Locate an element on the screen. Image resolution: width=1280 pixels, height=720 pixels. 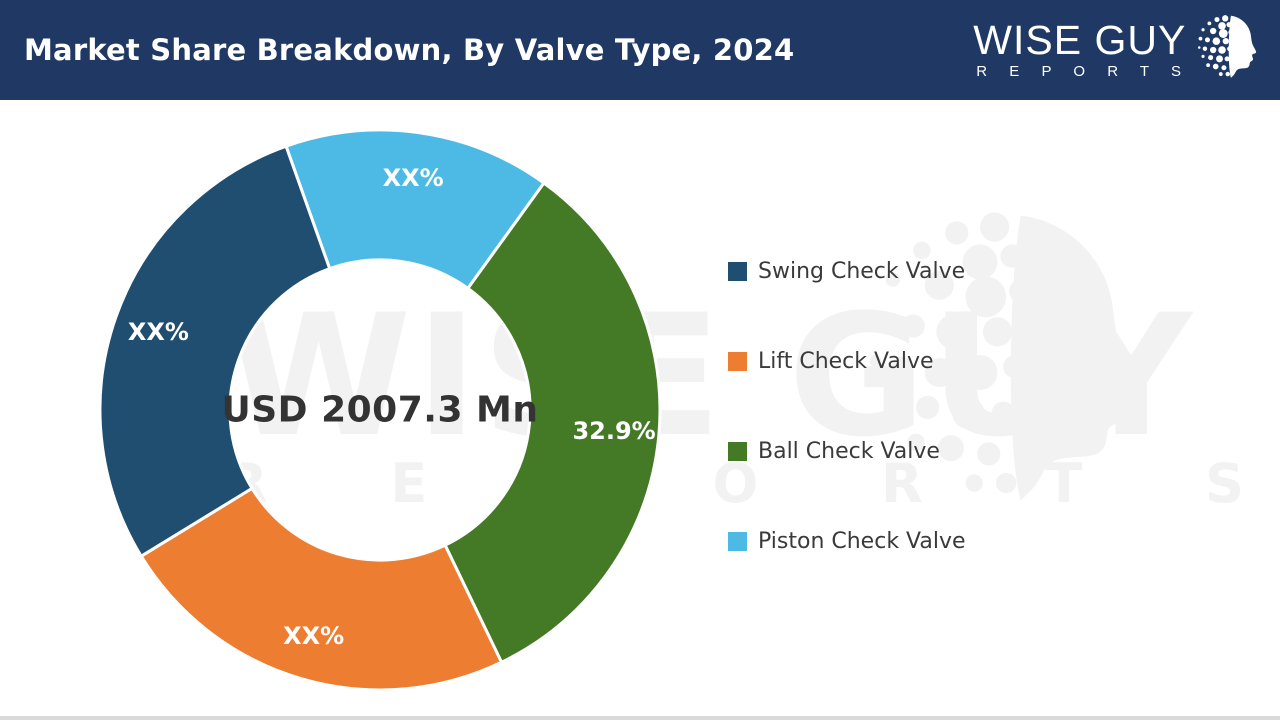
donut-slice-ball-check-valve is located at coordinates (552, 422).